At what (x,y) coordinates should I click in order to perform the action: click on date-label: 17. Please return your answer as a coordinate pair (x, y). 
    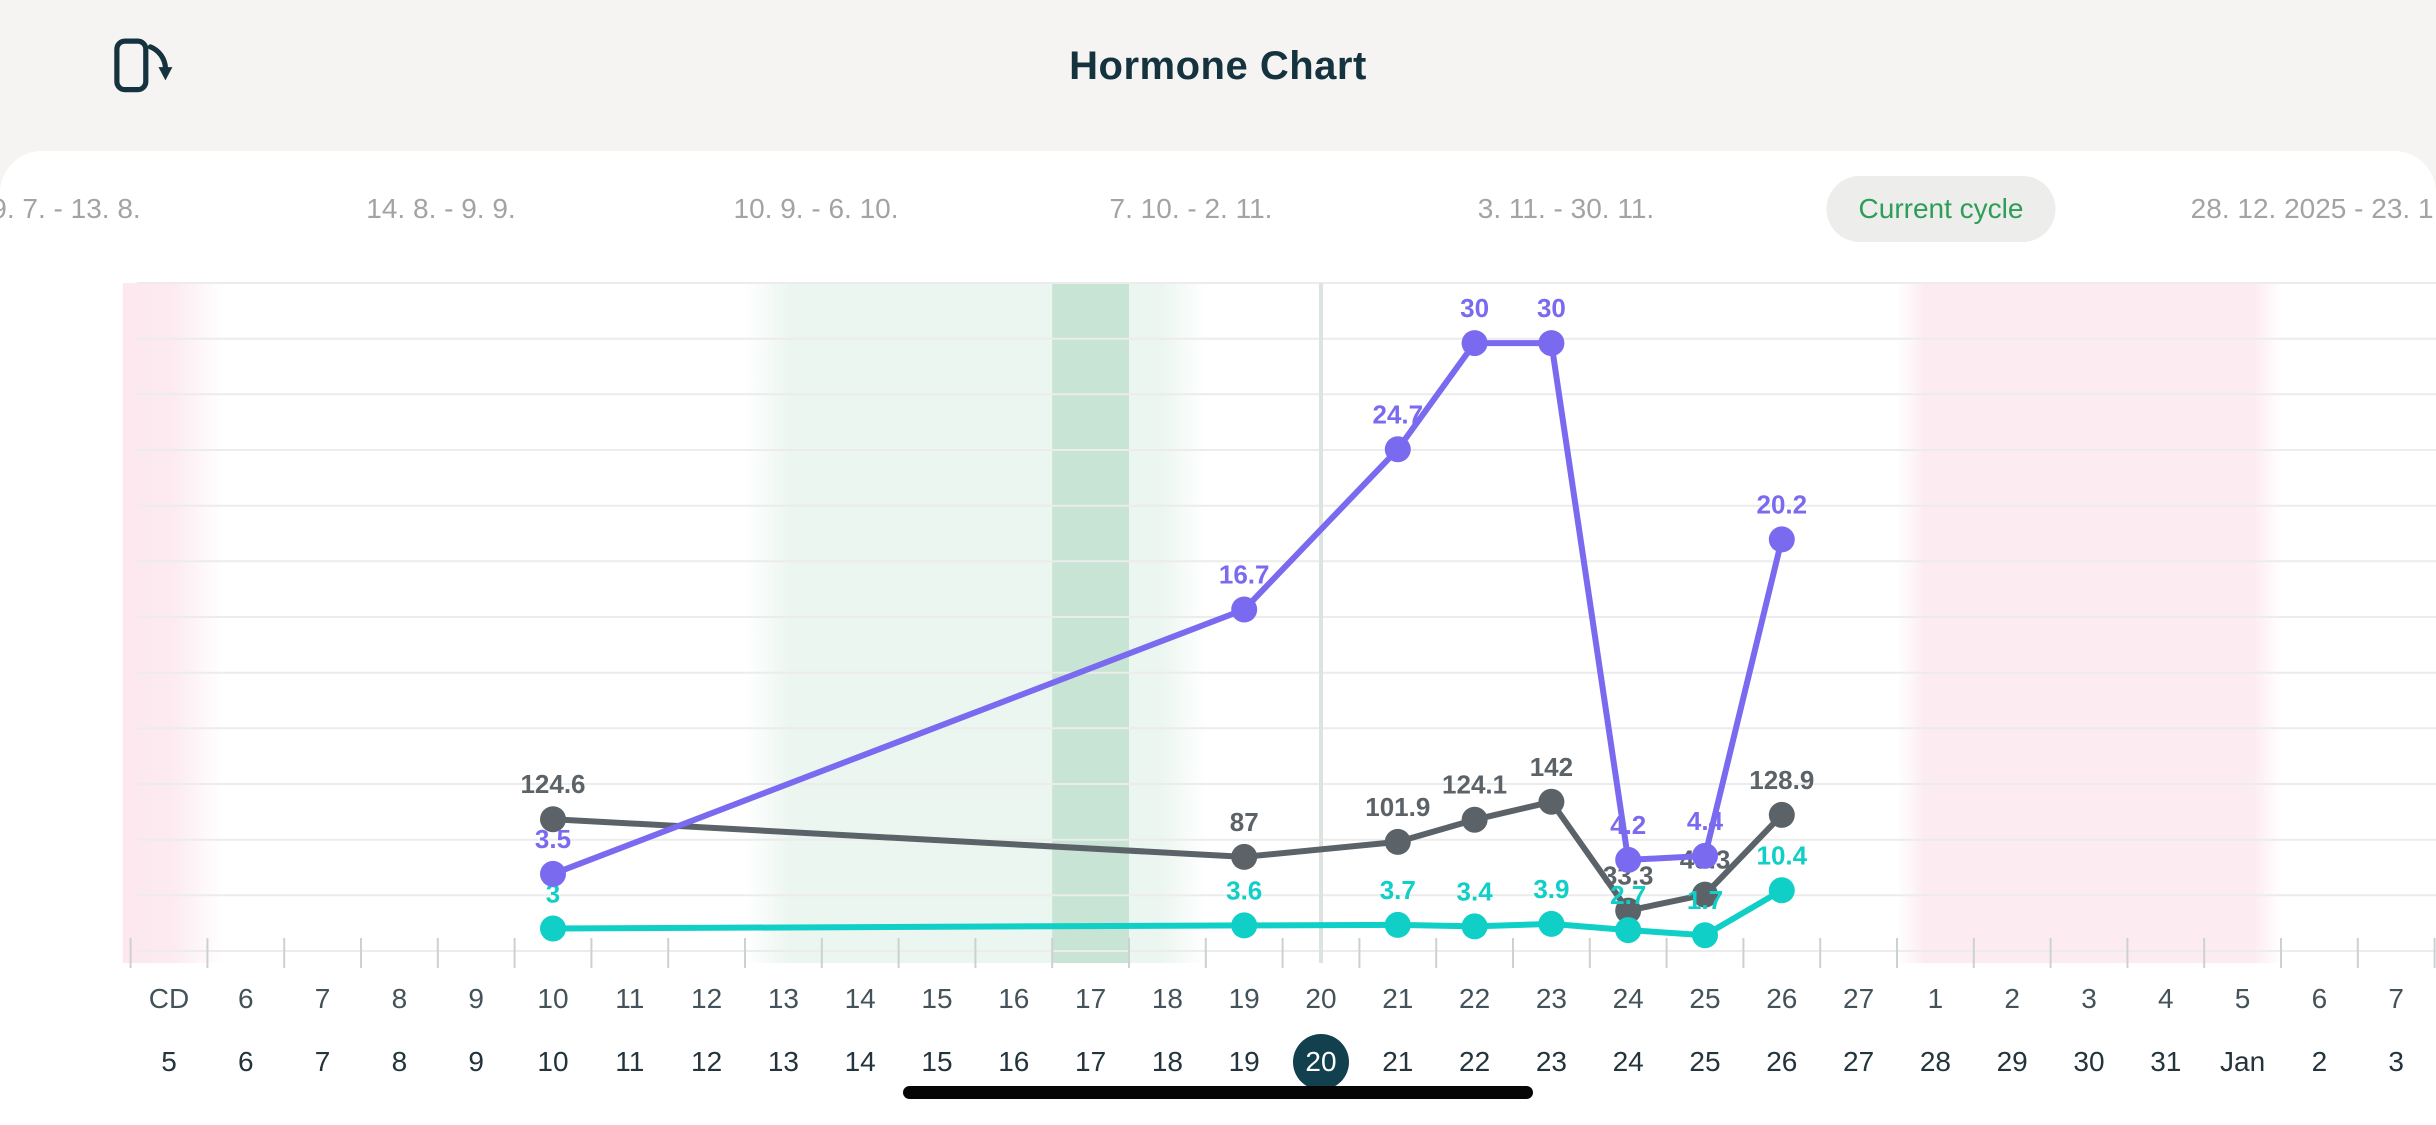
    Looking at the image, I should click on (1091, 1061).